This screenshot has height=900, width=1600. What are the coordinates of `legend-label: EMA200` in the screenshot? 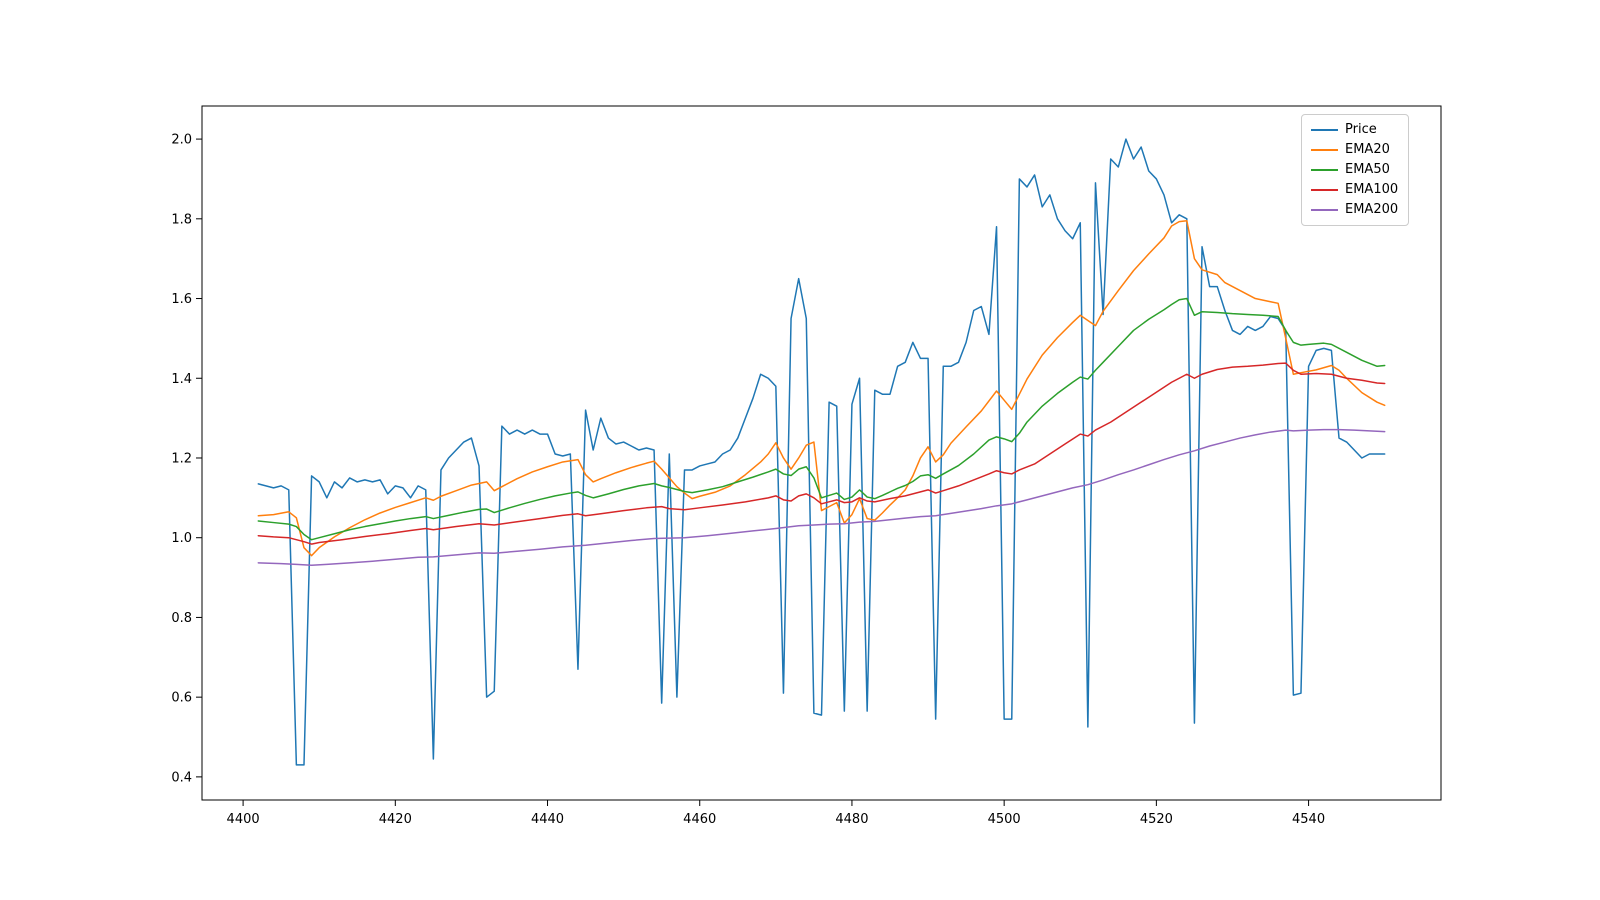 It's located at (1372, 209).